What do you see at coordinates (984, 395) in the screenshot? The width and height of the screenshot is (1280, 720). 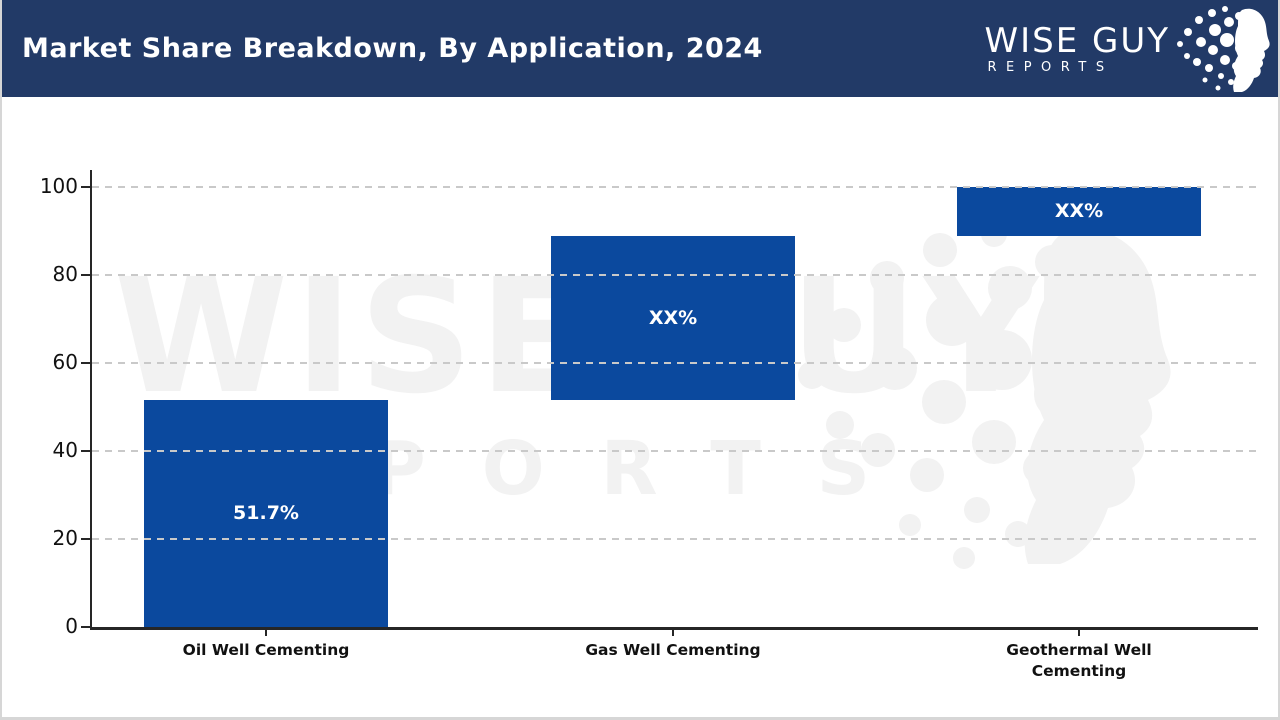 I see `watermark-head-icon` at bounding box center [984, 395].